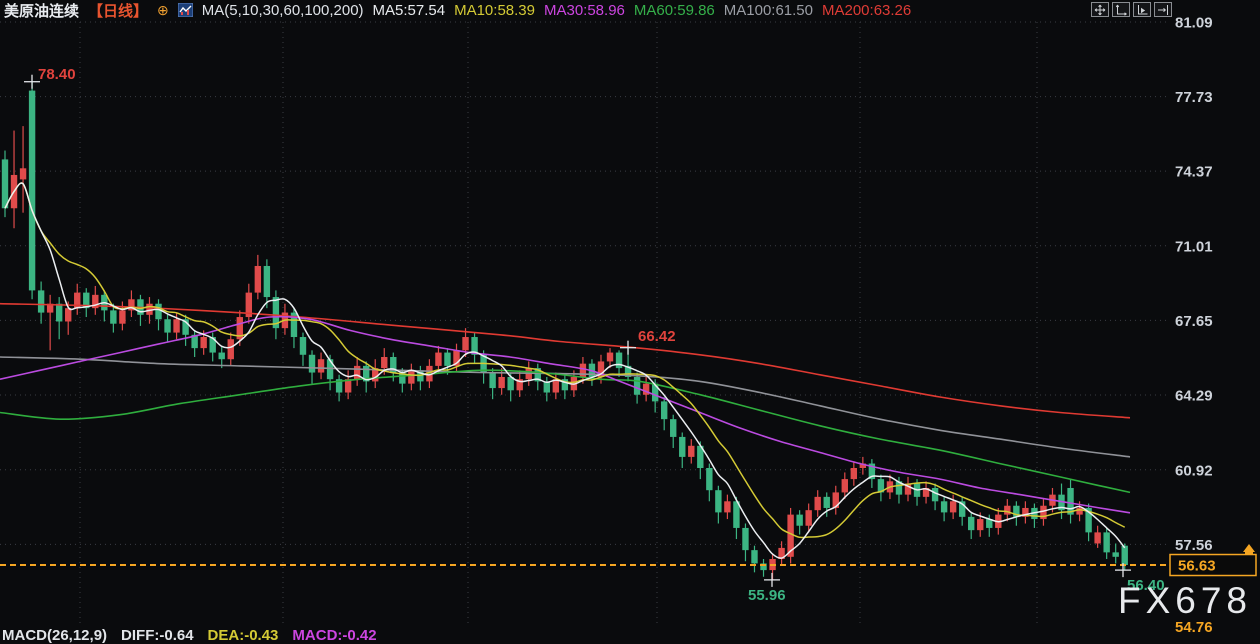 The height and width of the screenshot is (644, 1260). What do you see at coordinates (1194, 172) in the screenshot?
I see `svg-text: 74.37` at bounding box center [1194, 172].